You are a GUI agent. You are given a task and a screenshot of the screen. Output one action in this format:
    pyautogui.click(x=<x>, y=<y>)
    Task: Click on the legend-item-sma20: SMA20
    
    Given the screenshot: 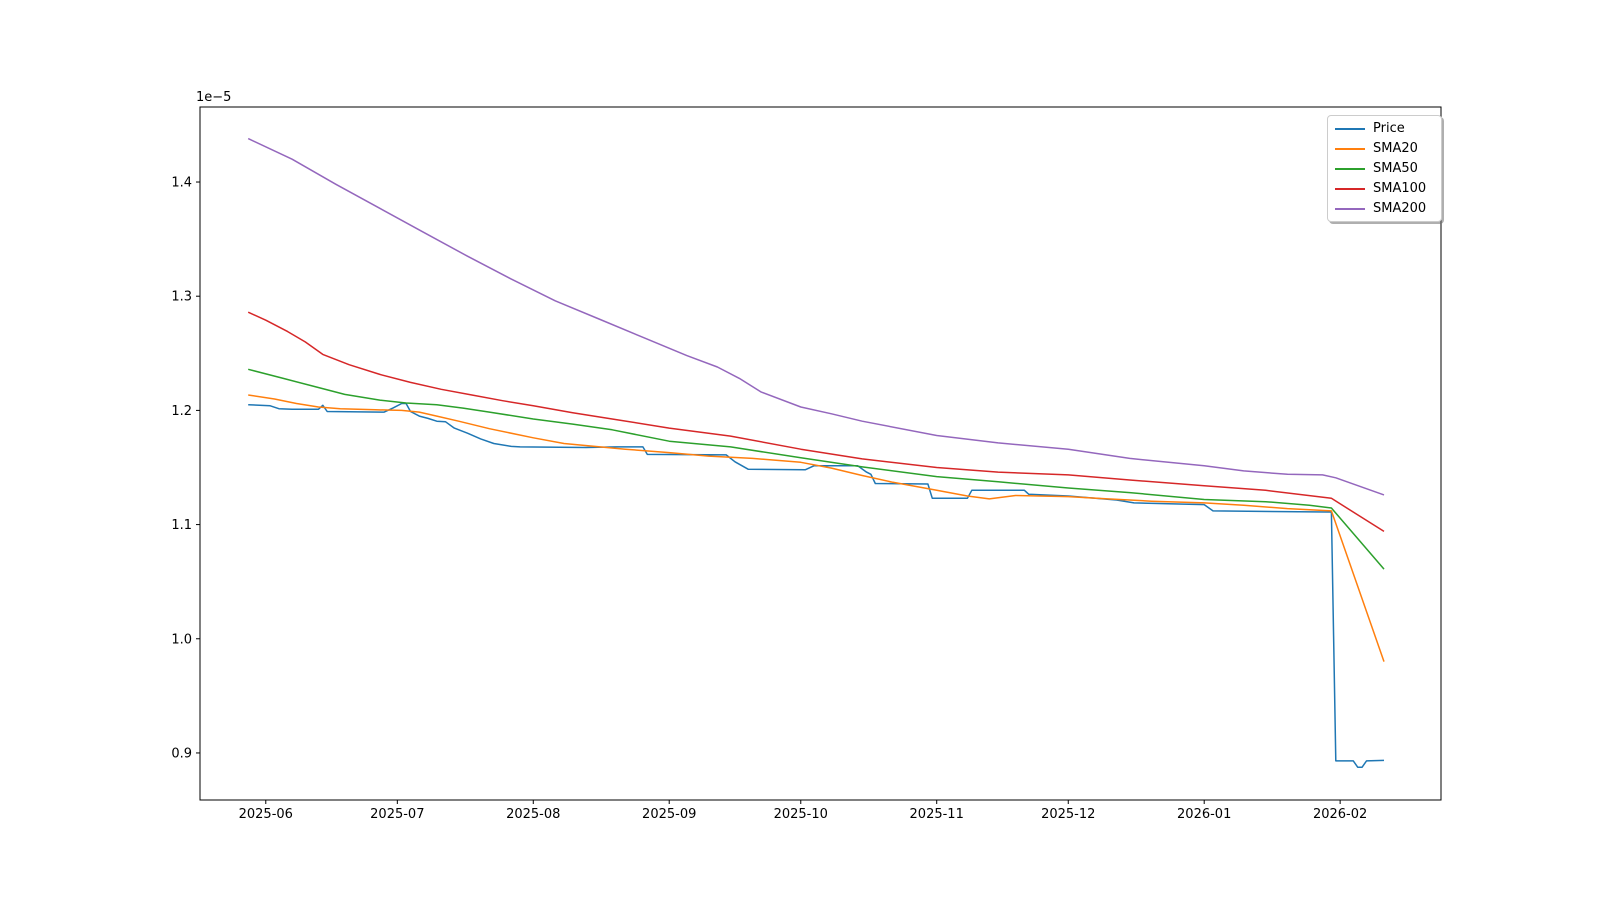 What is the action you would take?
    pyautogui.click(x=1385, y=148)
    